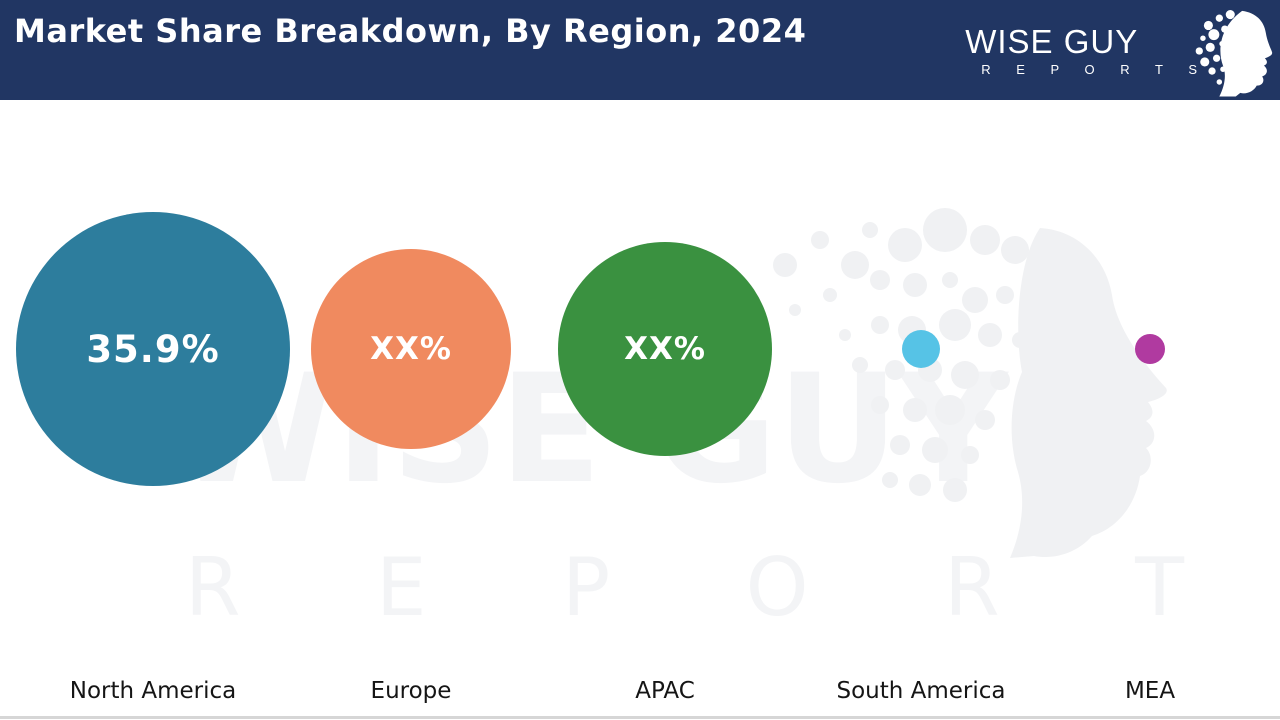 This screenshot has height=720, width=1280. I want to click on bubble-value-label-north-america: 35.9%, so click(153, 349).